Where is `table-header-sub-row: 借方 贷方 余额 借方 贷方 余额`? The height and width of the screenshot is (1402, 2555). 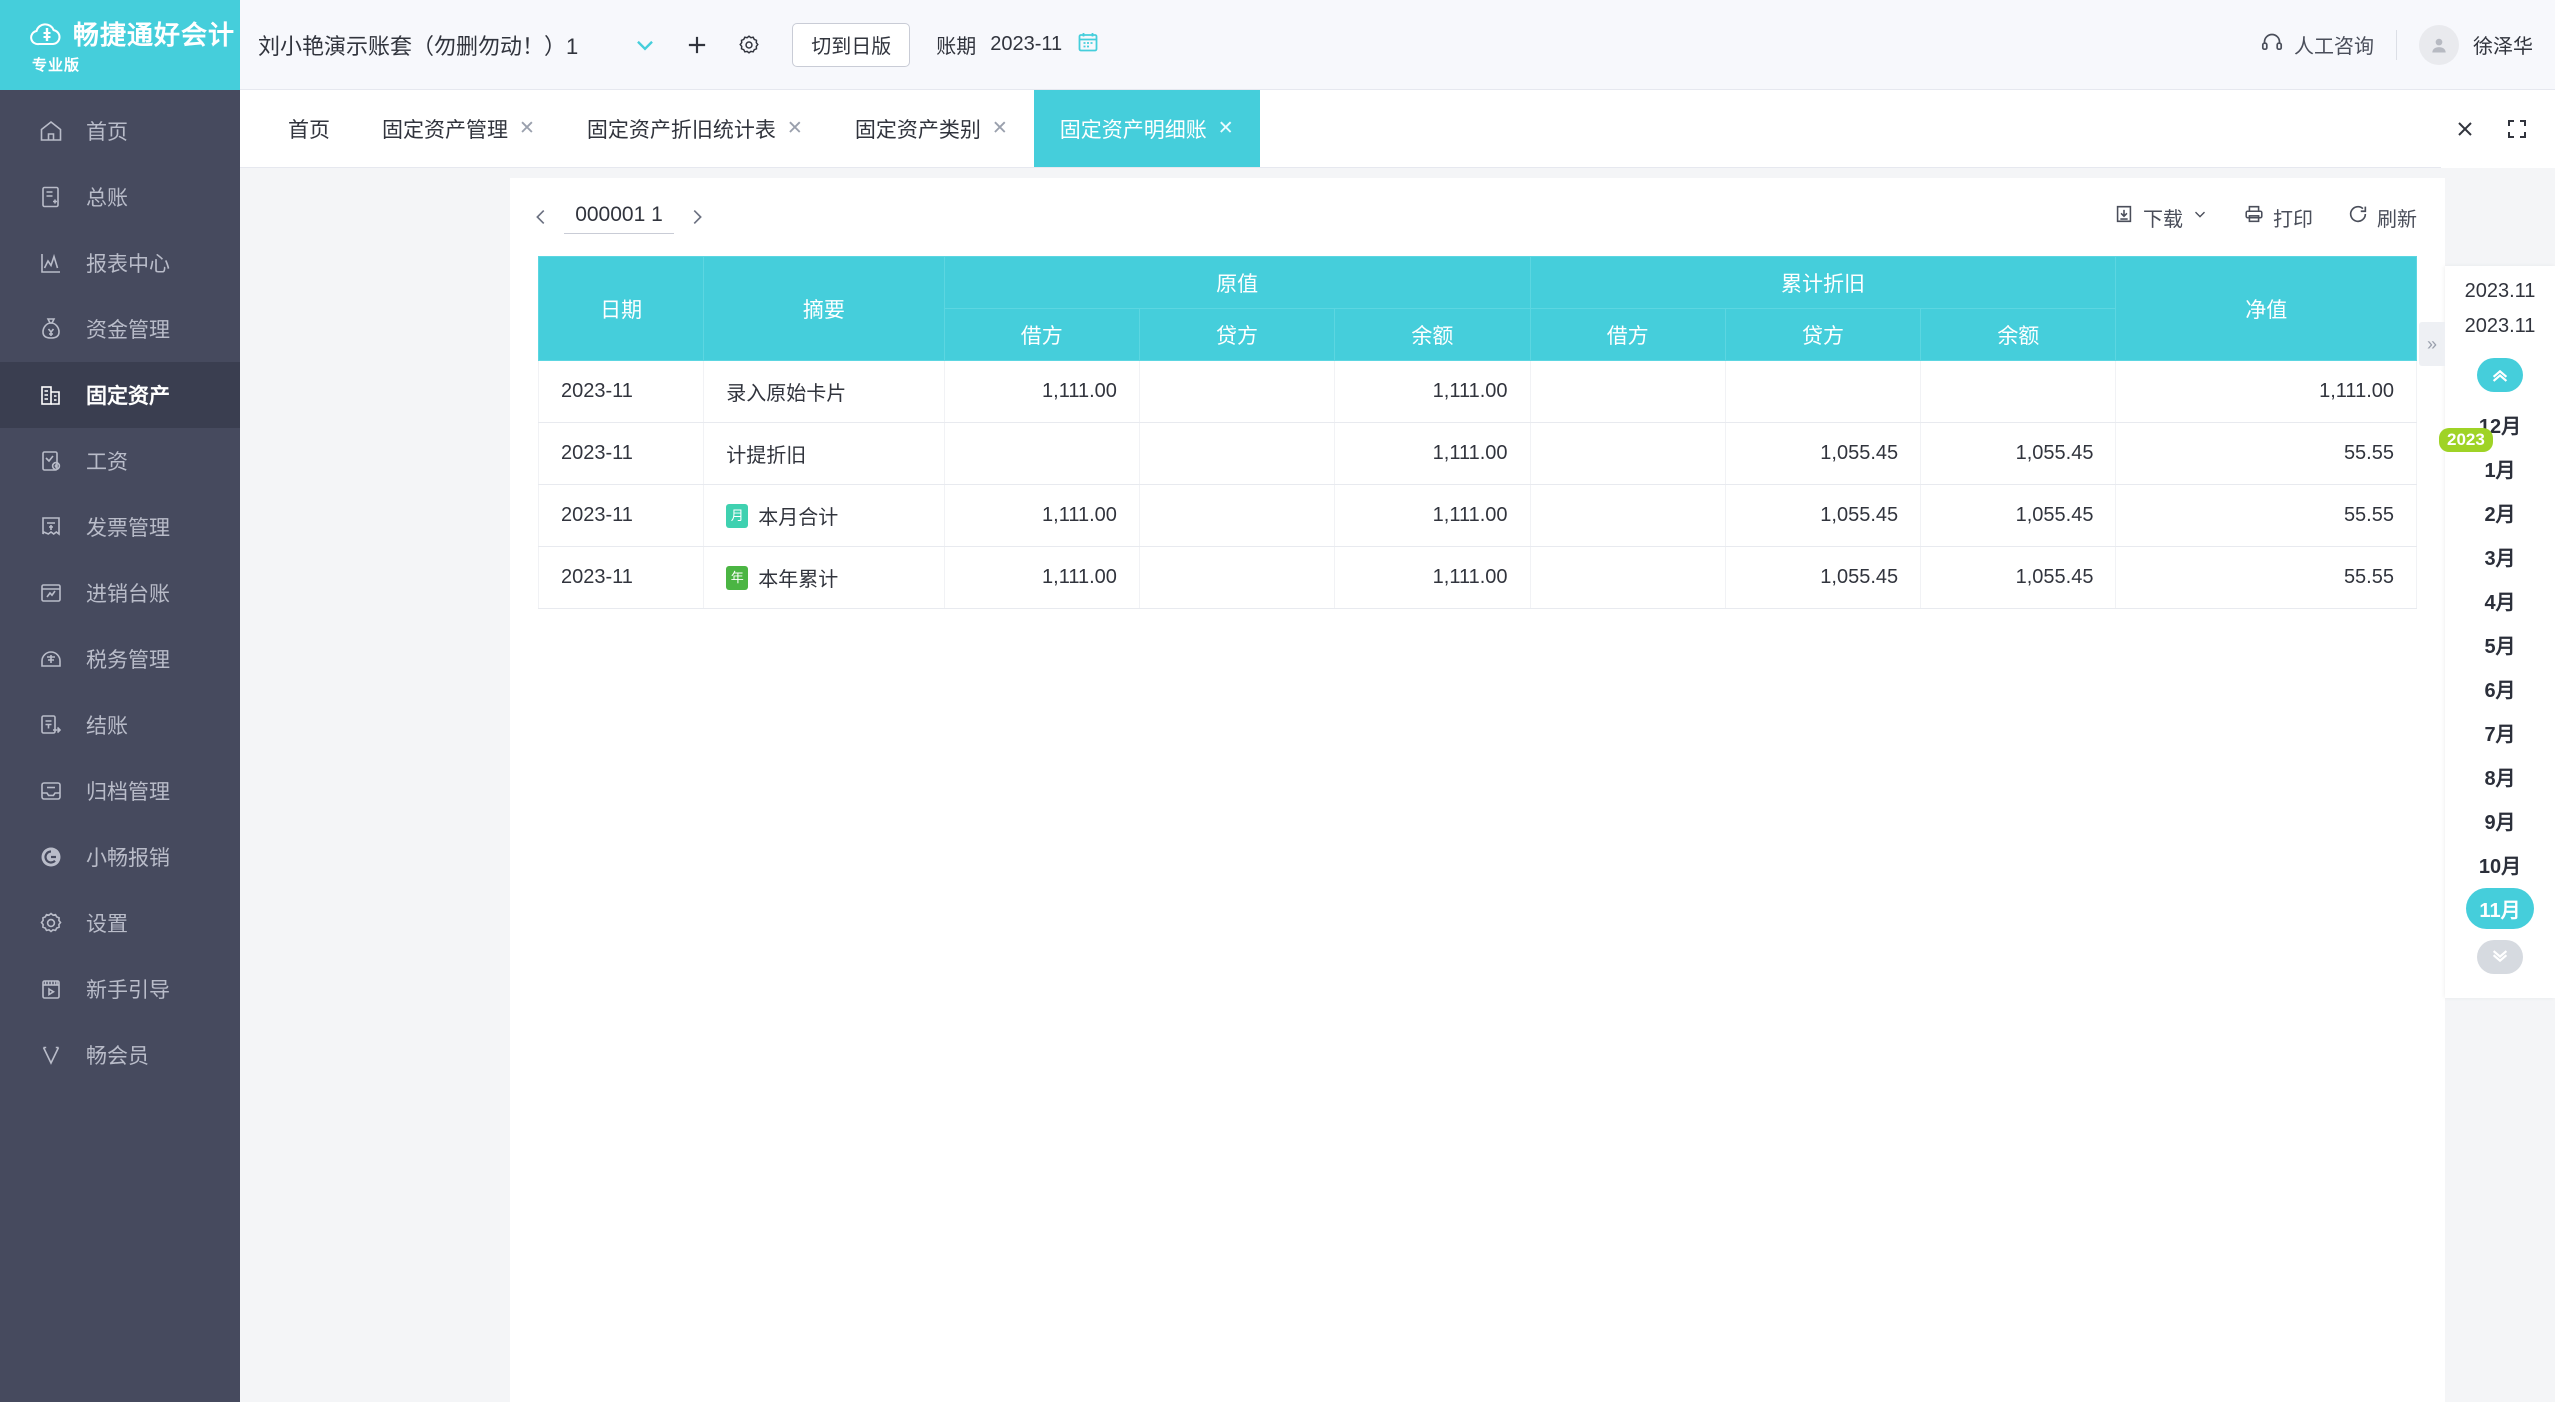 table-header-sub-row: 借方 贷方 余额 借方 贷方 余额 is located at coordinates (1478, 334).